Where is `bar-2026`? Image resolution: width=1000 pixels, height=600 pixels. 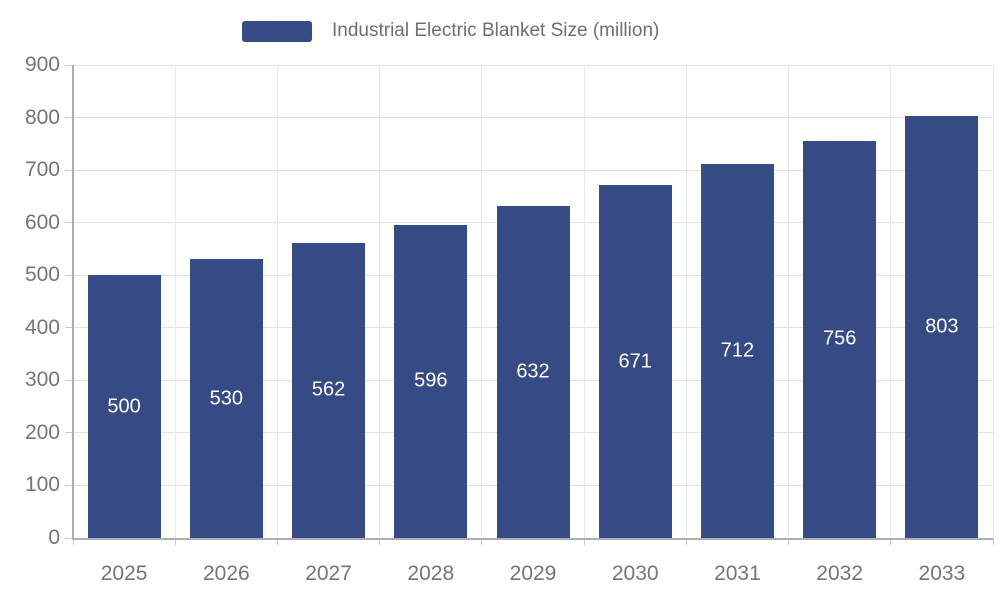
bar-2026 is located at coordinates (226, 398).